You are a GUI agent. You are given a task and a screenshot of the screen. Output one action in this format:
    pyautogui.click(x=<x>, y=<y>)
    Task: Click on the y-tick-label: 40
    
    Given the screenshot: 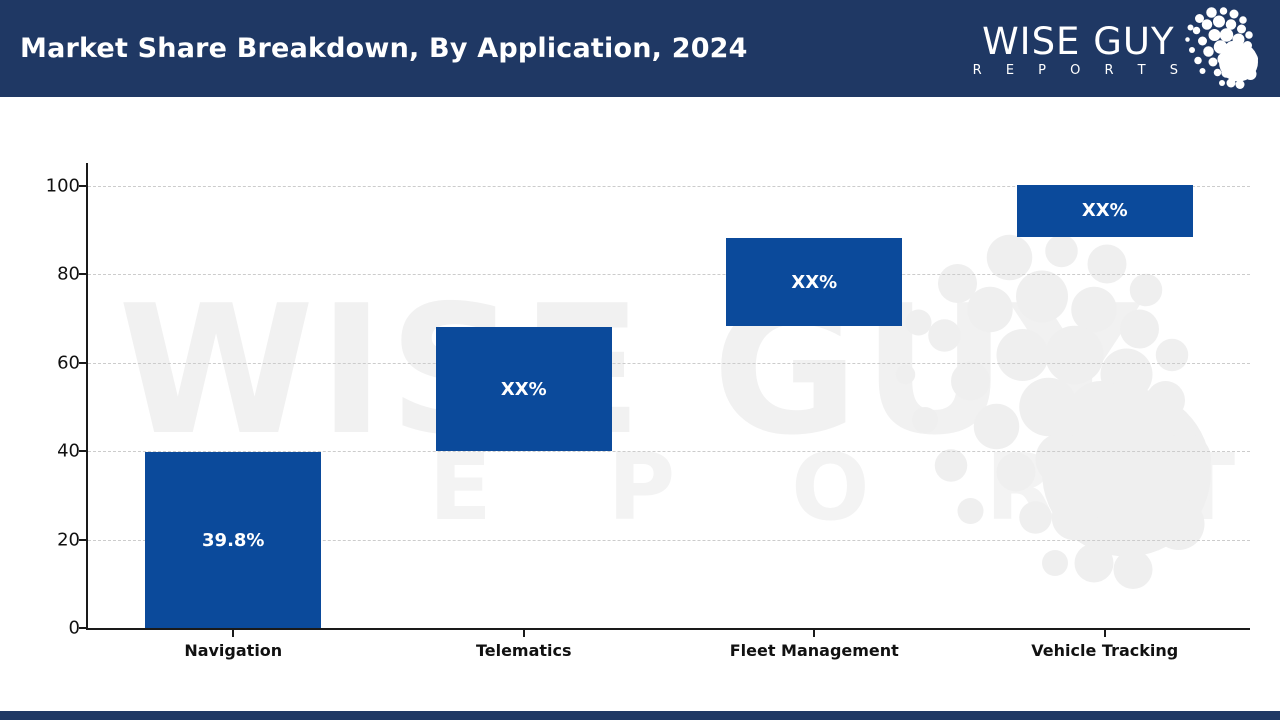 What is the action you would take?
    pyautogui.click(x=68, y=451)
    